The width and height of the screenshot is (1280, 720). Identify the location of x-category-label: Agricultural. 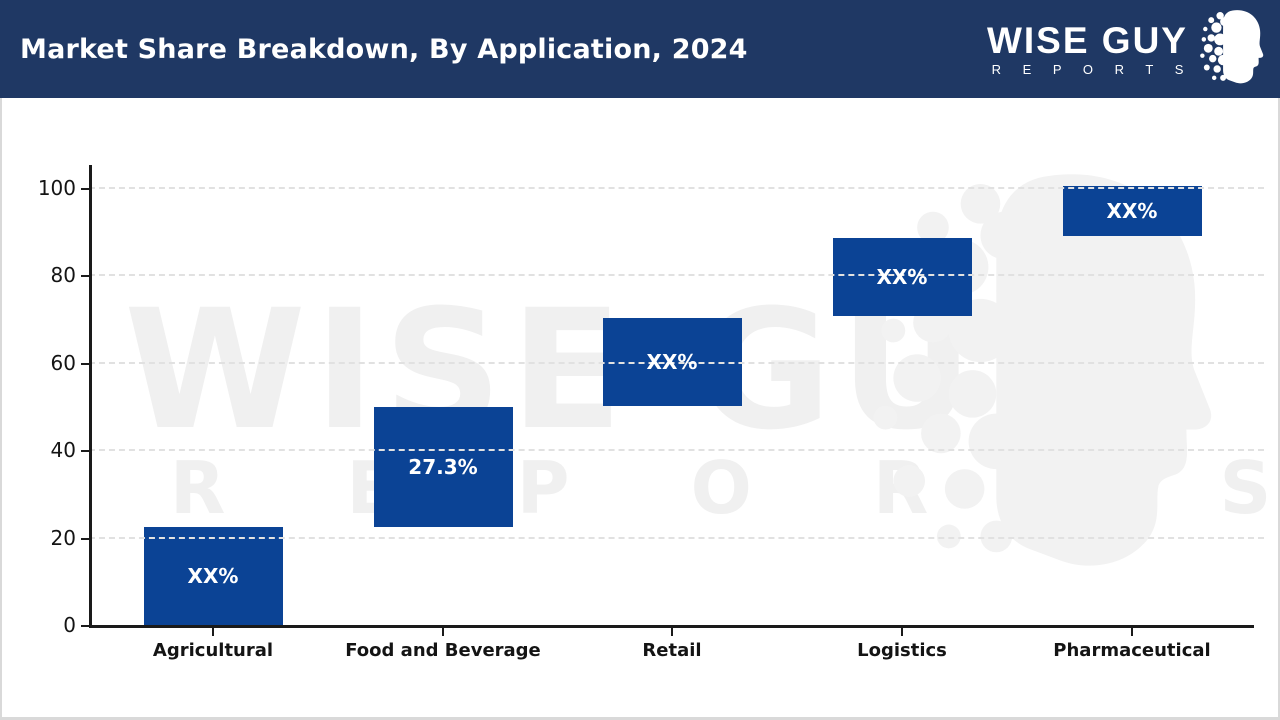
(213, 650).